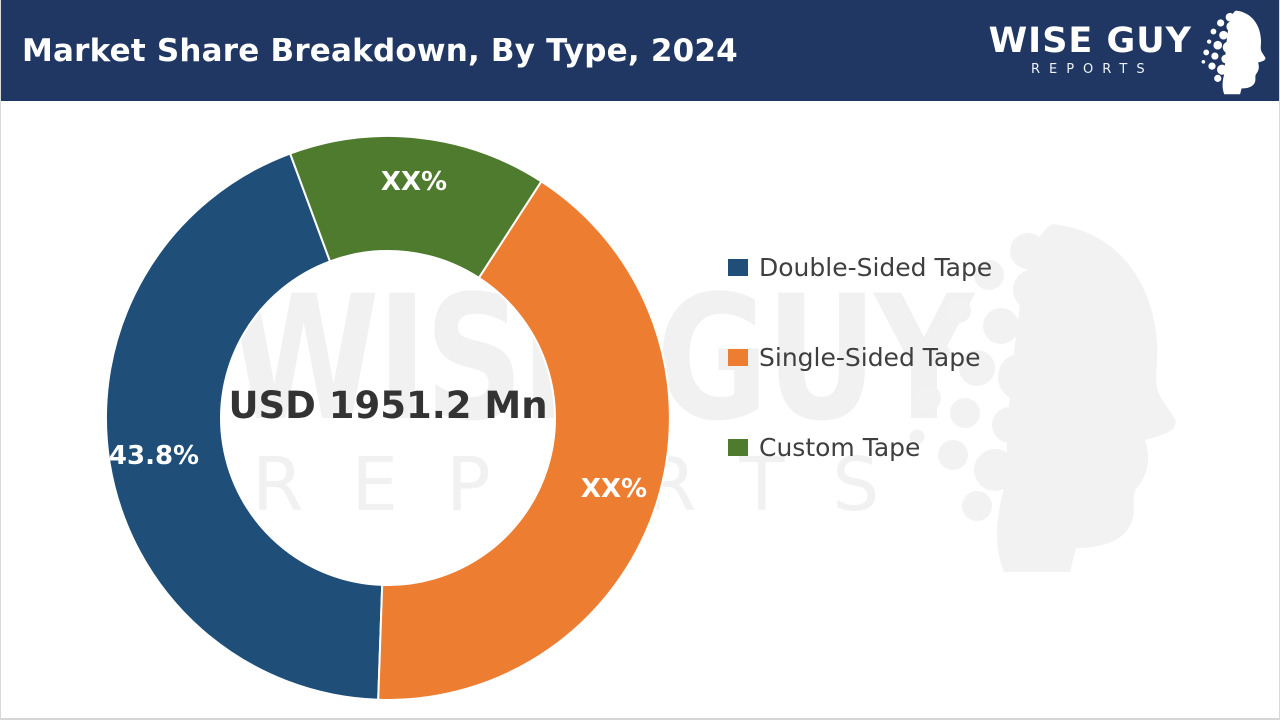 The width and height of the screenshot is (1280, 720). I want to click on legend-item-custom-tape: Custom Tape, so click(860, 447).